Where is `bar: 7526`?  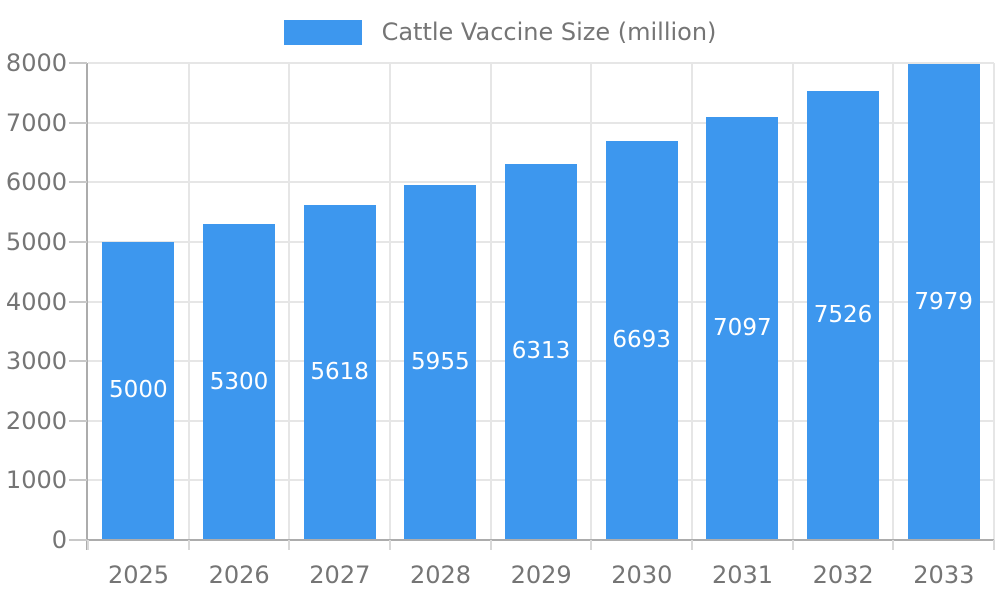 bar: 7526 is located at coordinates (843, 315).